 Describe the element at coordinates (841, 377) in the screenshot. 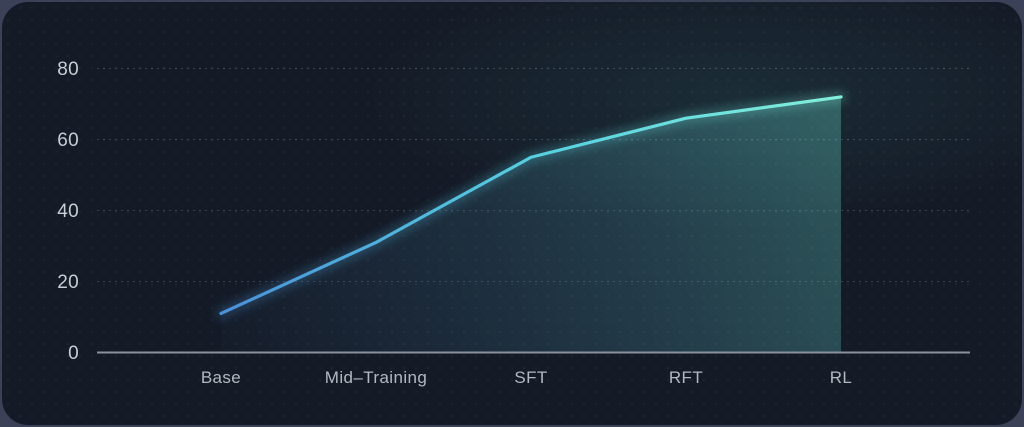

I see `x-category-label-5: RL` at that location.